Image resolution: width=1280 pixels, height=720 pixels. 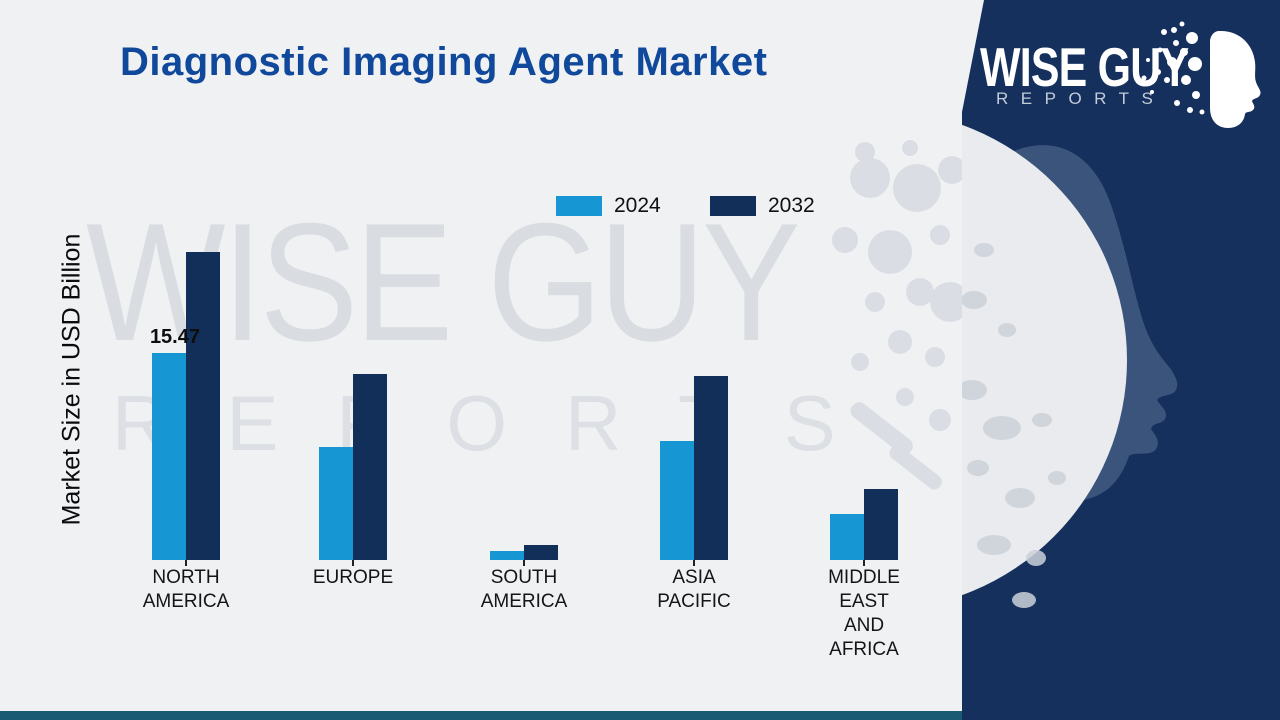 What do you see at coordinates (336, 503) in the screenshot?
I see `bar-2024-europe` at bounding box center [336, 503].